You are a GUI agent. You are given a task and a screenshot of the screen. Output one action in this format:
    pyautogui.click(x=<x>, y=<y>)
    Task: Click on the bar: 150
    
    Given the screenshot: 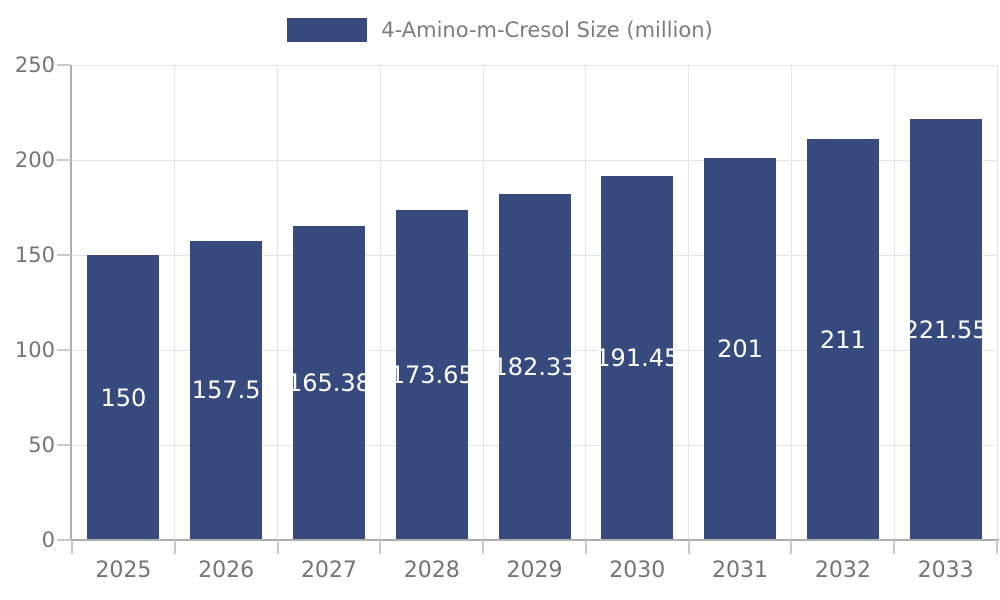 What is the action you would take?
    pyautogui.click(x=123, y=397)
    